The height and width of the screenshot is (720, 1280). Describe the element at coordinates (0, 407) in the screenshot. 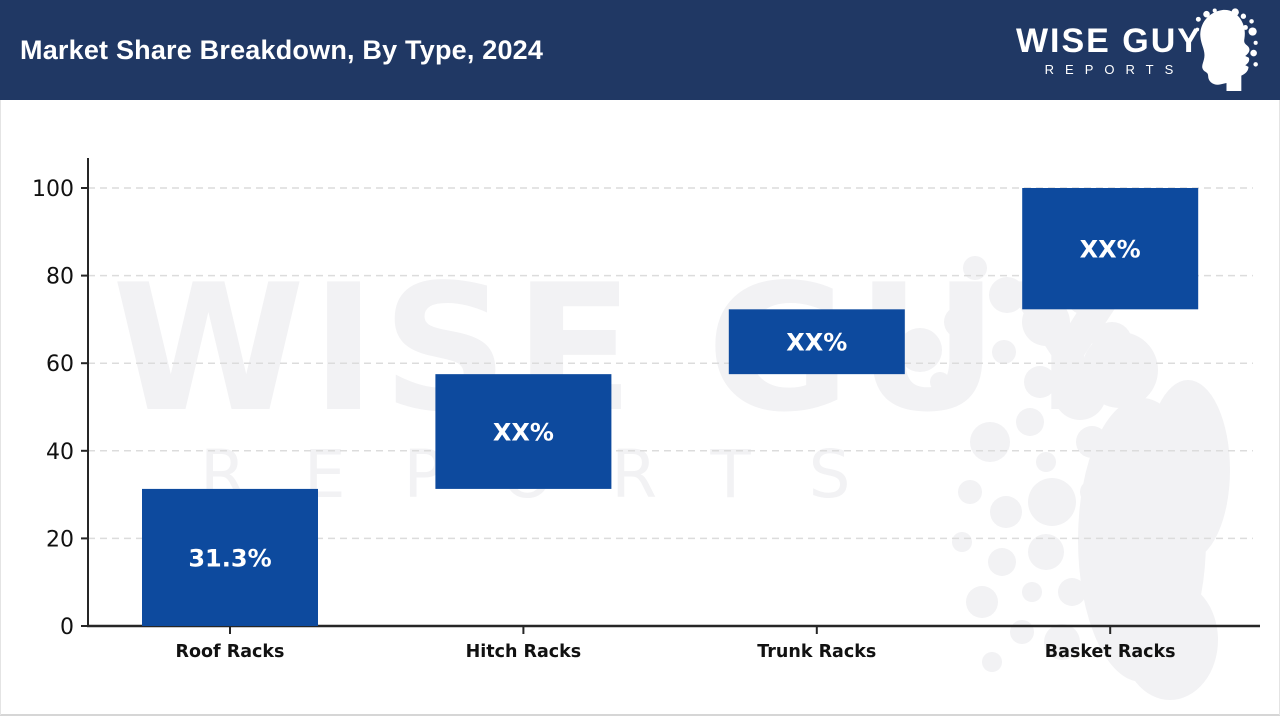

I see `left-edge-line` at that location.